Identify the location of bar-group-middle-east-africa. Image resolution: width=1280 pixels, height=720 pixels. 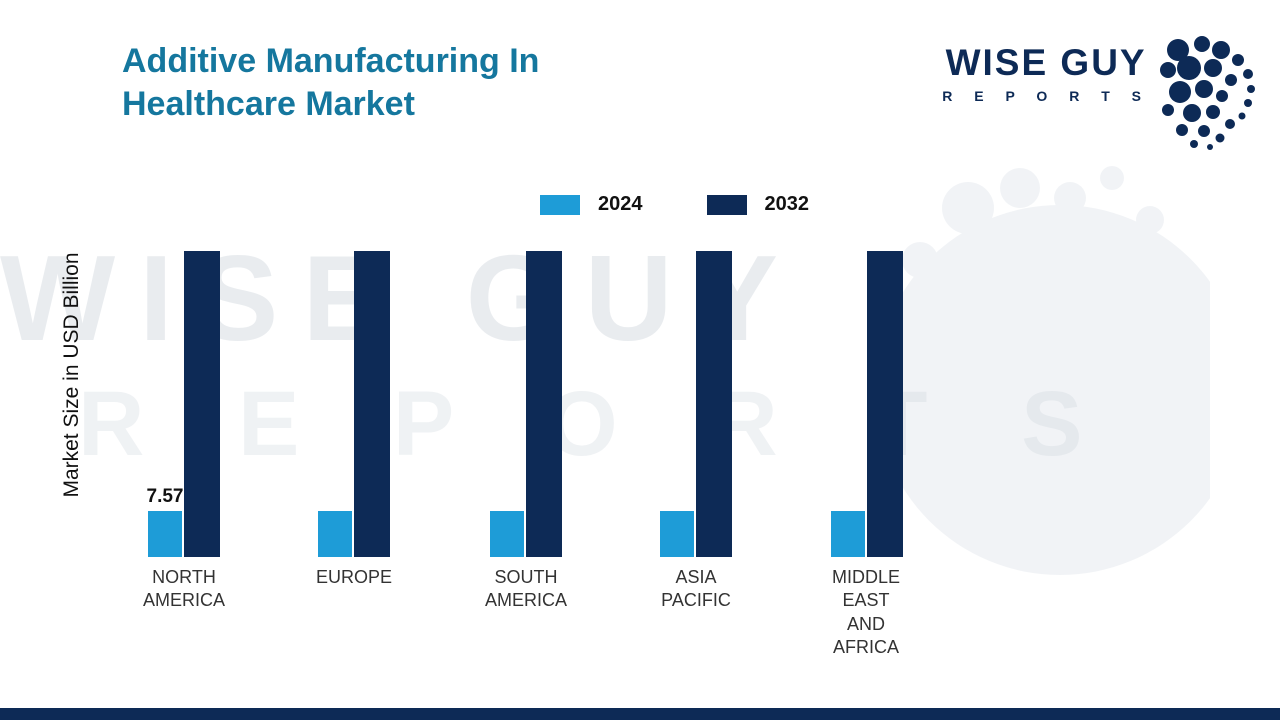
(867, 404).